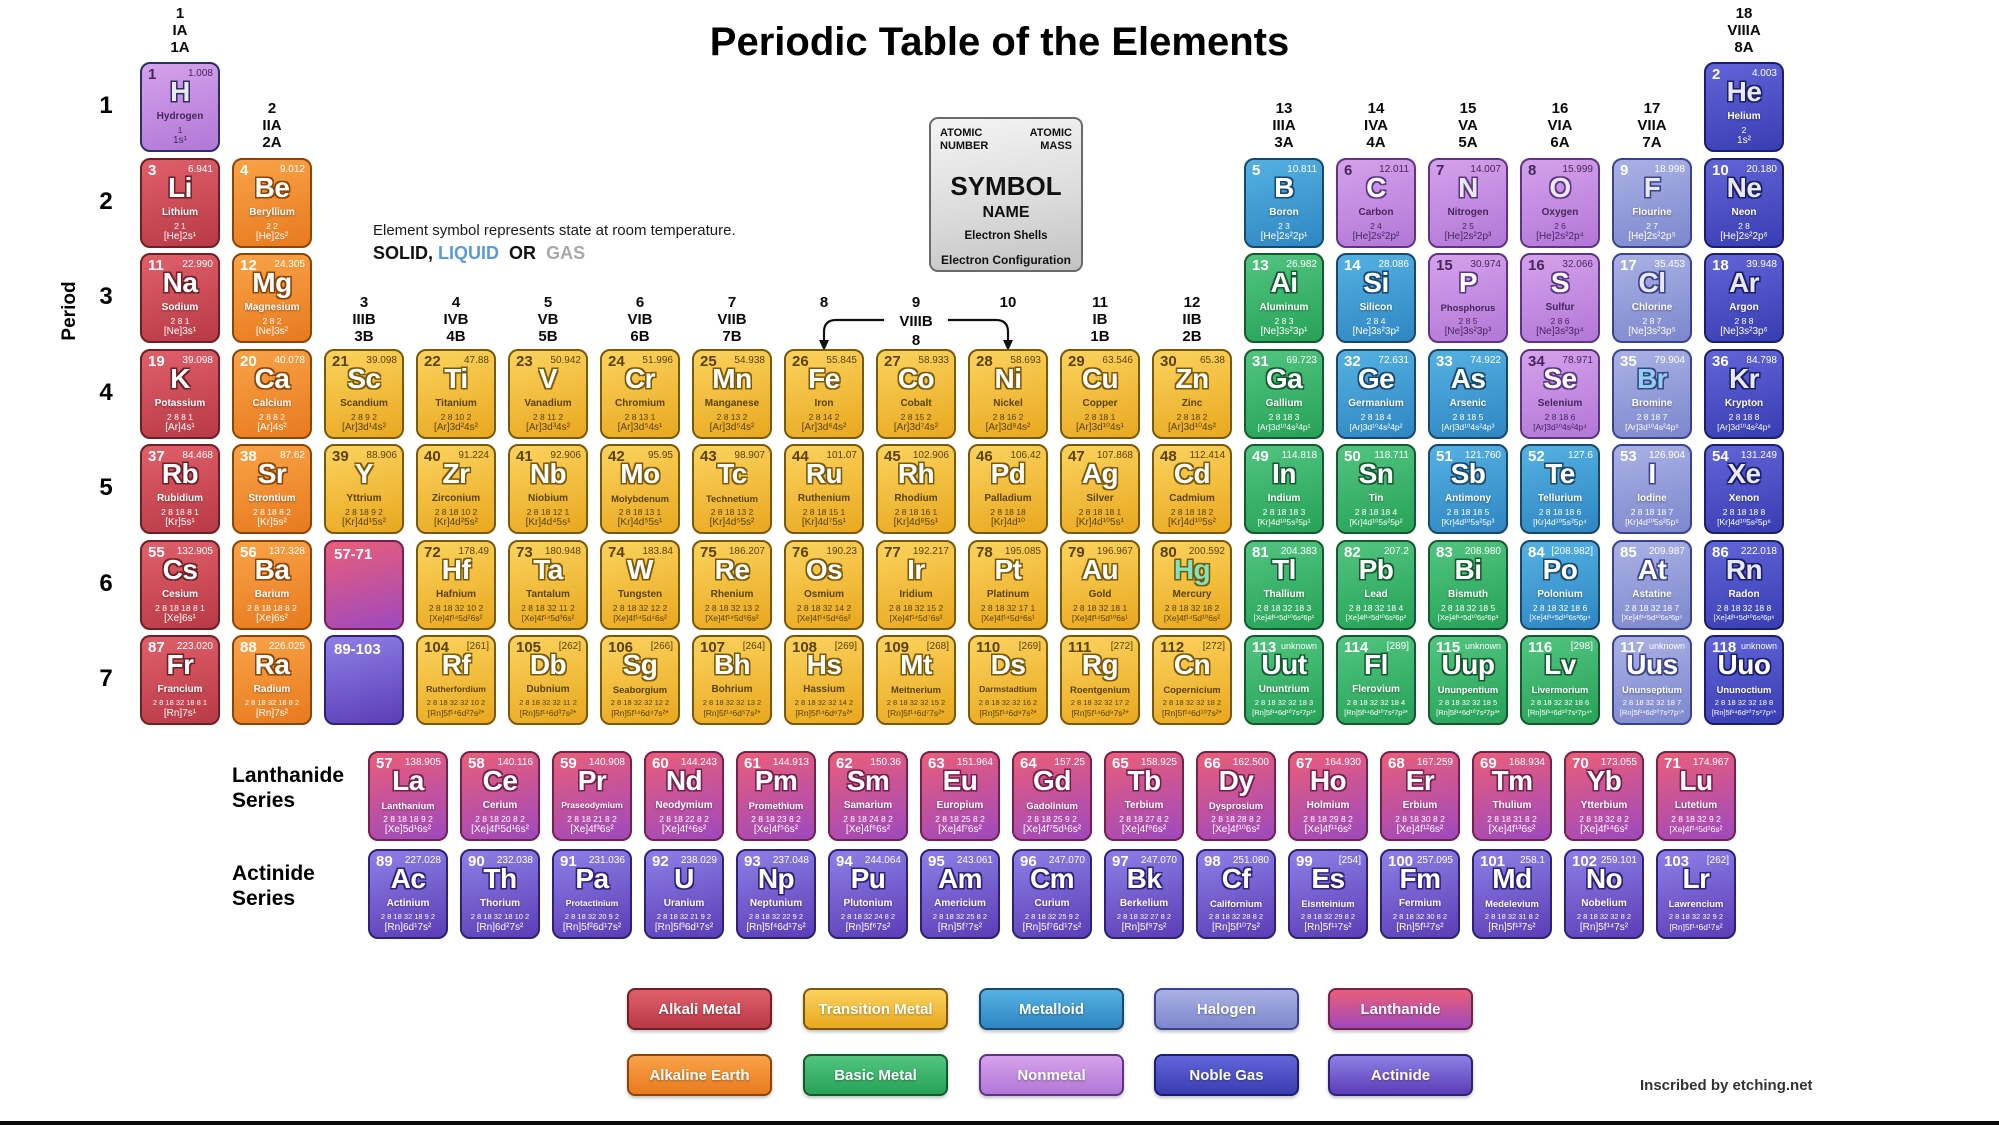 This screenshot has width=1999, height=1125. I want to click on group-header-12: 12 IIB 2B, so click(1192, 319).